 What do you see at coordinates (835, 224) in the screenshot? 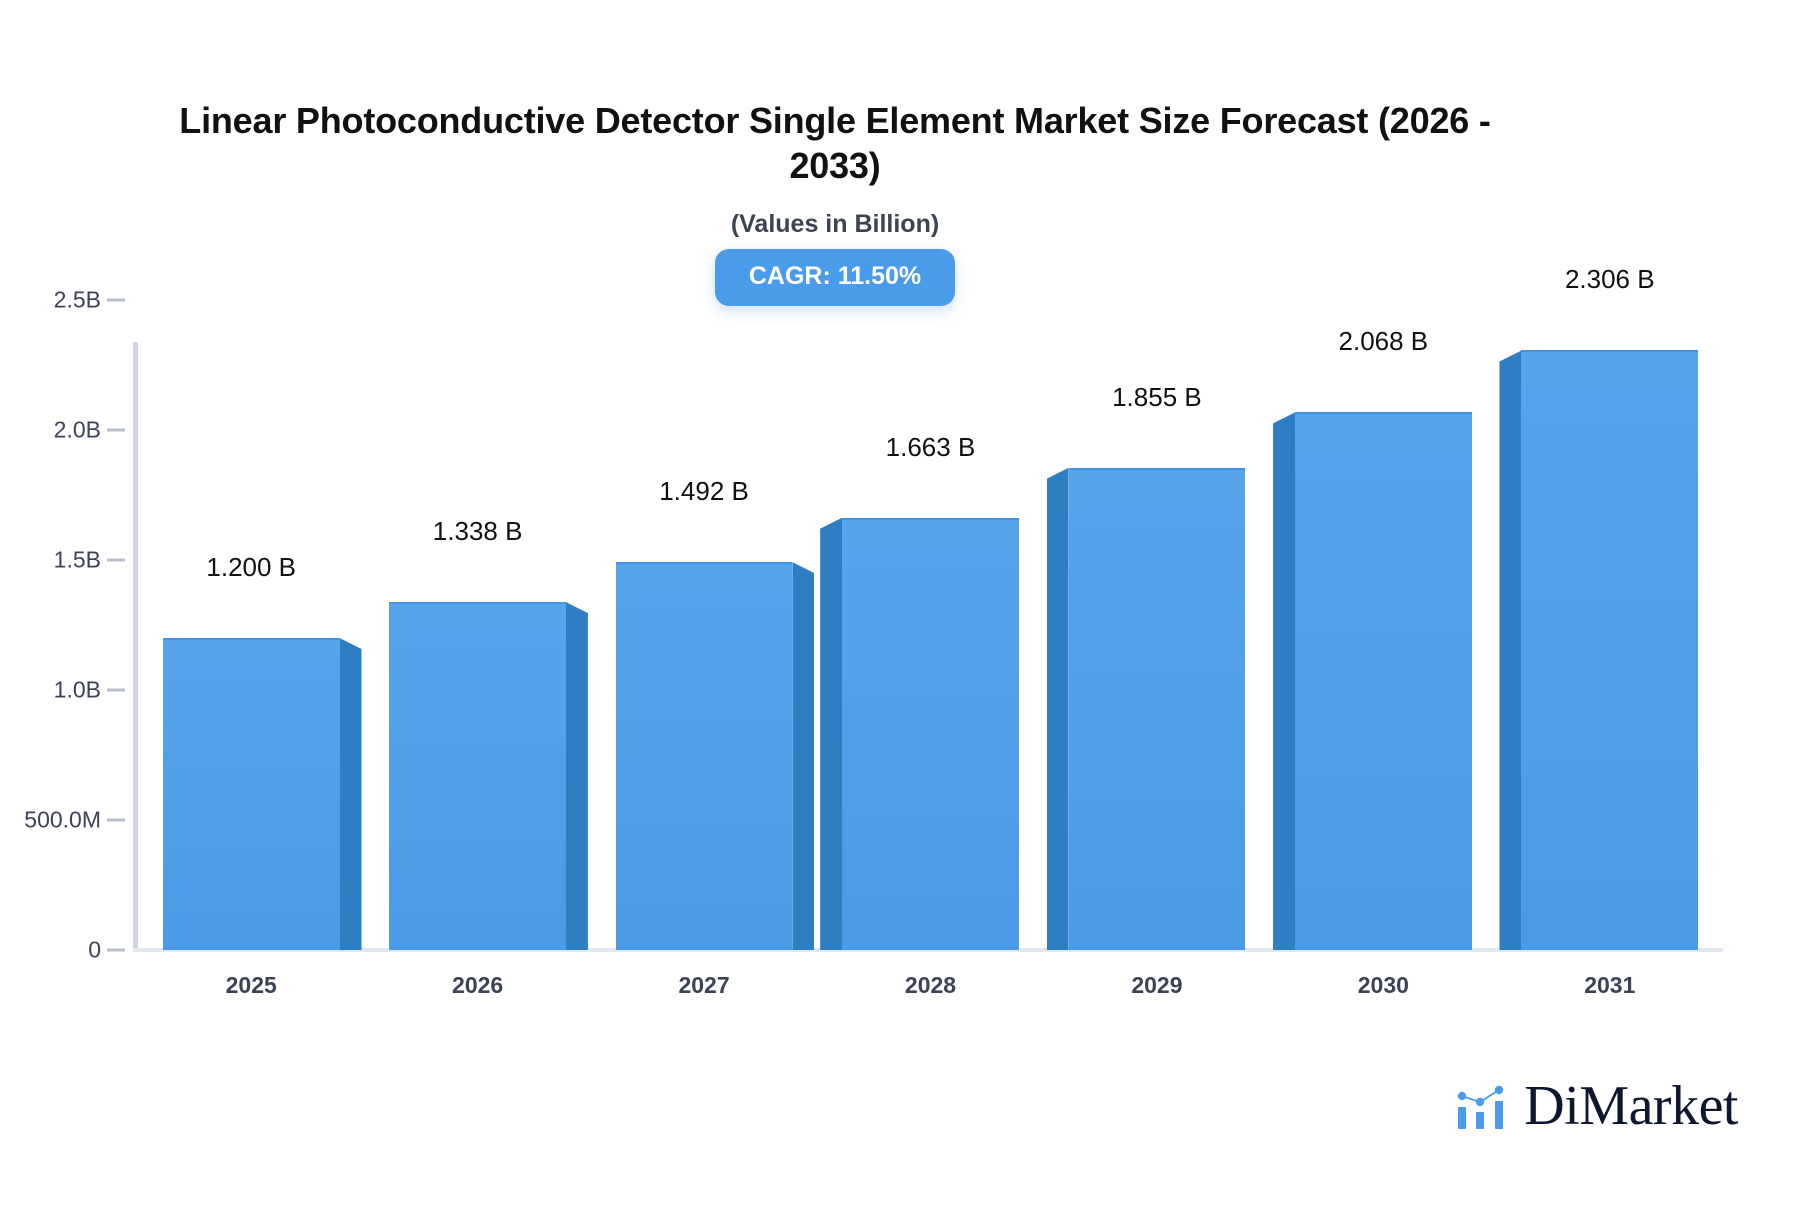
I see `chart-subtitle: (Values in Billion)` at bounding box center [835, 224].